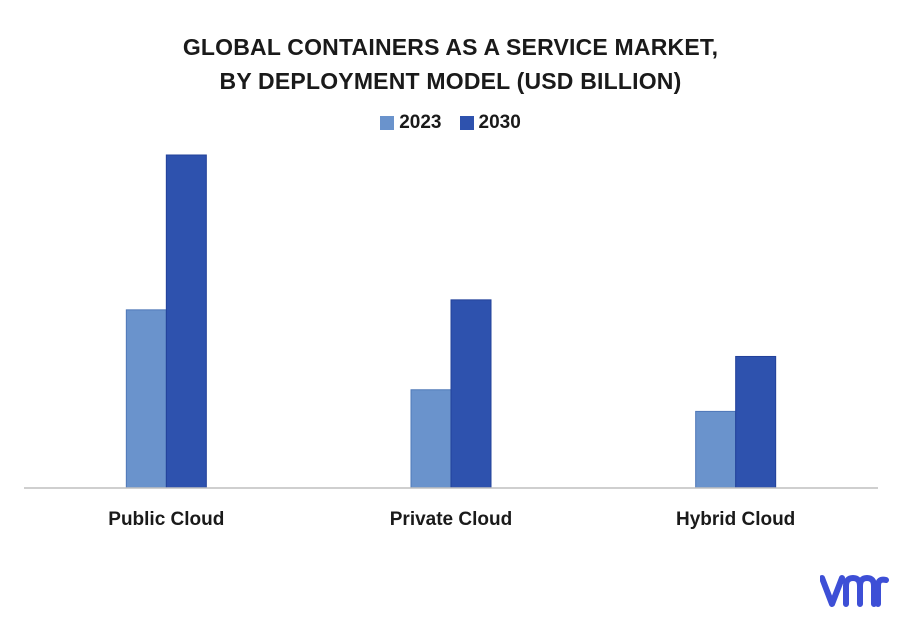 This screenshot has width=901, height=618. What do you see at coordinates (735, 519) in the screenshot?
I see `x-tick-label: Hybrid Cloud` at bounding box center [735, 519].